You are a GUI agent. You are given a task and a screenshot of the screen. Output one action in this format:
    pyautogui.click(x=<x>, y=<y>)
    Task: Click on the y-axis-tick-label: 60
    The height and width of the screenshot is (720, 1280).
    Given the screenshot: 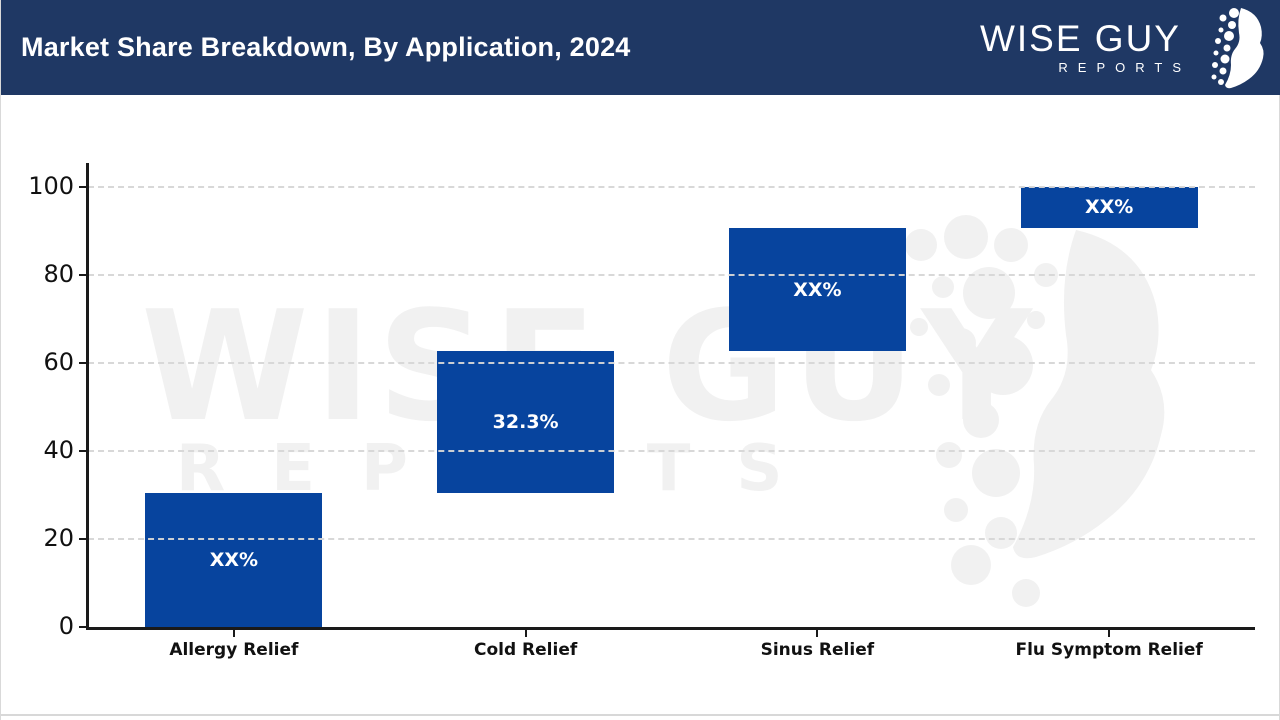 What is the action you would take?
    pyautogui.click(x=58, y=362)
    